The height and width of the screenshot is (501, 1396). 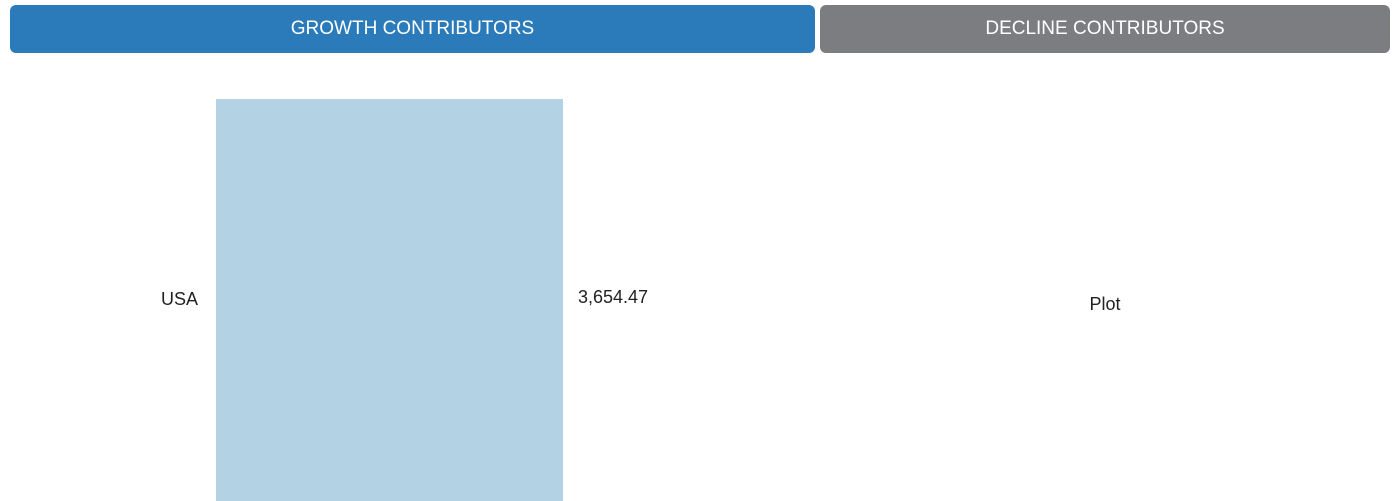 What do you see at coordinates (179, 299) in the screenshot?
I see `category-label: USA` at bounding box center [179, 299].